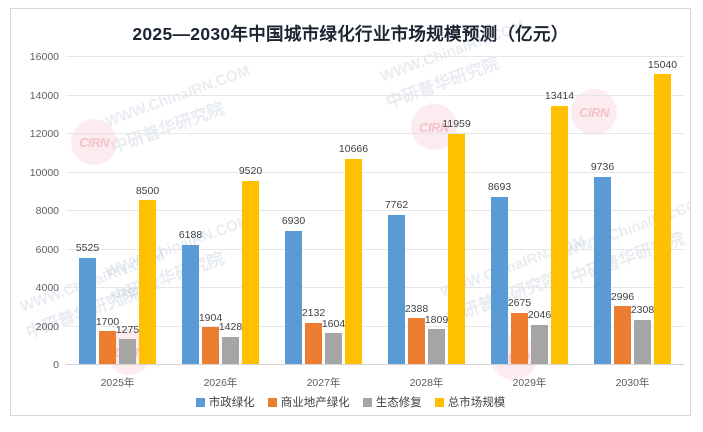 The width and height of the screenshot is (703, 432). Describe the element at coordinates (56, 365) in the screenshot. I see `y-axis-tick-label: 0` at that location.